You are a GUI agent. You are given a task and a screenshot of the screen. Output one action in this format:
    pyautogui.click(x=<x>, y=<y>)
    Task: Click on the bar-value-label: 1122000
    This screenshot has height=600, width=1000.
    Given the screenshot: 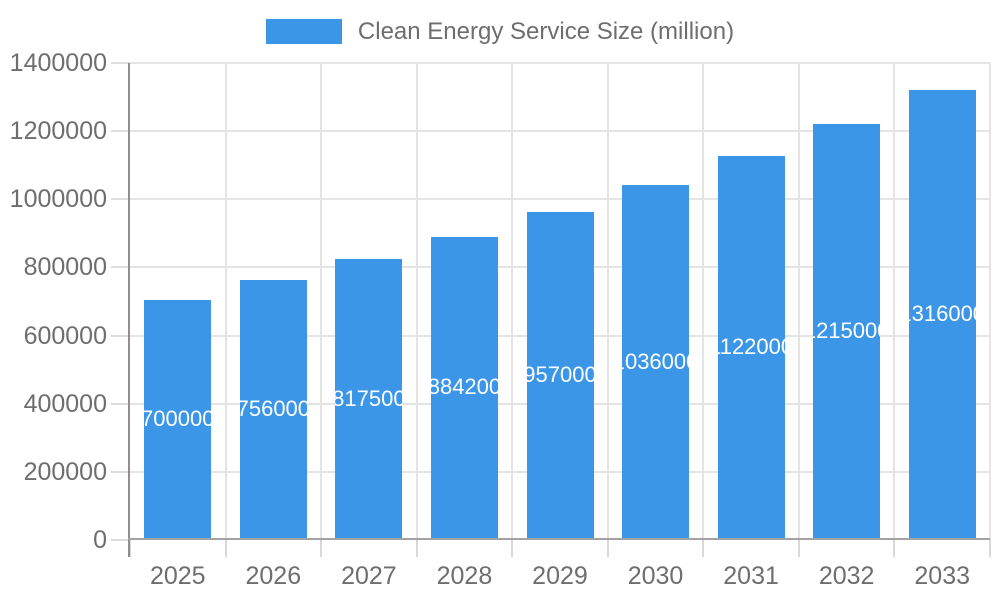 What is the action you would take?
    pyautogui.click(x=751, y=346)
    